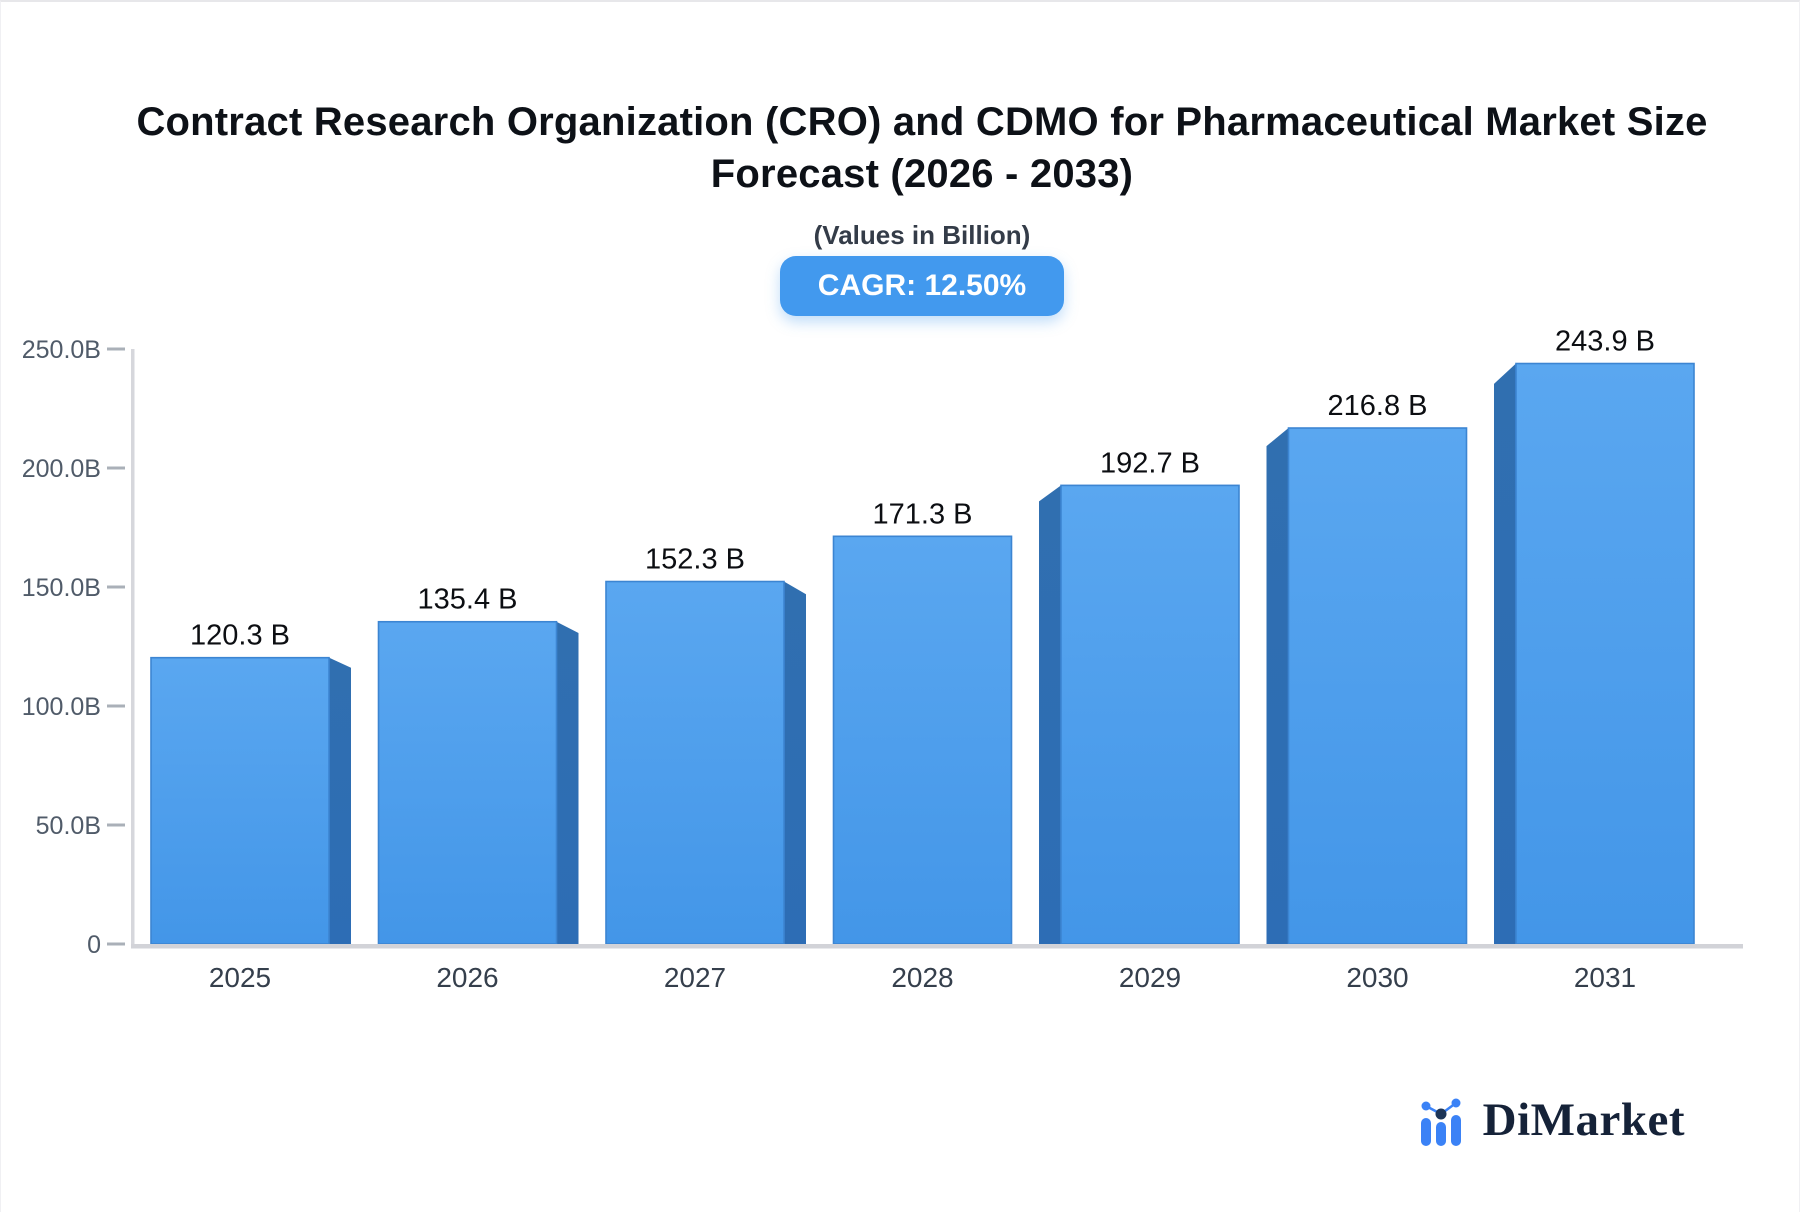  I want to click on x-tick-label-2031: 2031, so click(1605, 977).